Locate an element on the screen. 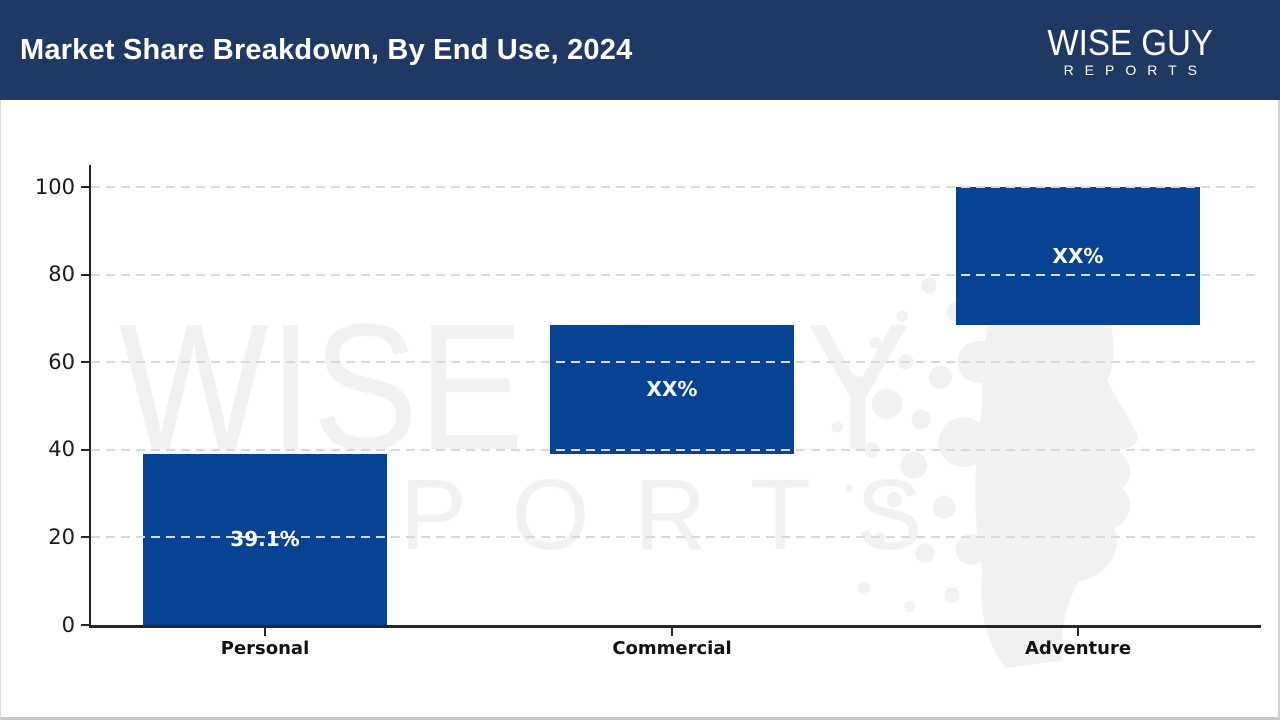 This screenshot has width=1280, height=720. x-tick-mark-personal is located at coordinates (265, 632).